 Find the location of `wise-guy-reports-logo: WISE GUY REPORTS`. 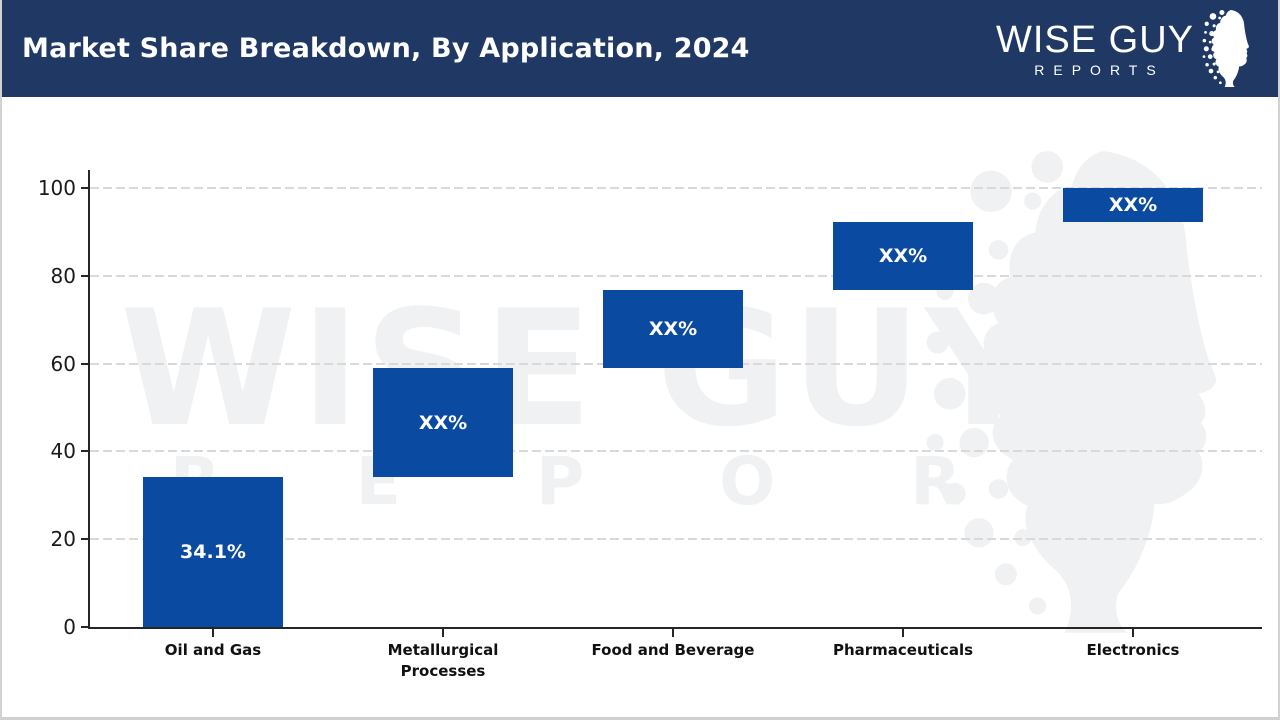

wise-guy-reports-logo: WISE GUY REPORTS is located at coordinates (1127, 49).